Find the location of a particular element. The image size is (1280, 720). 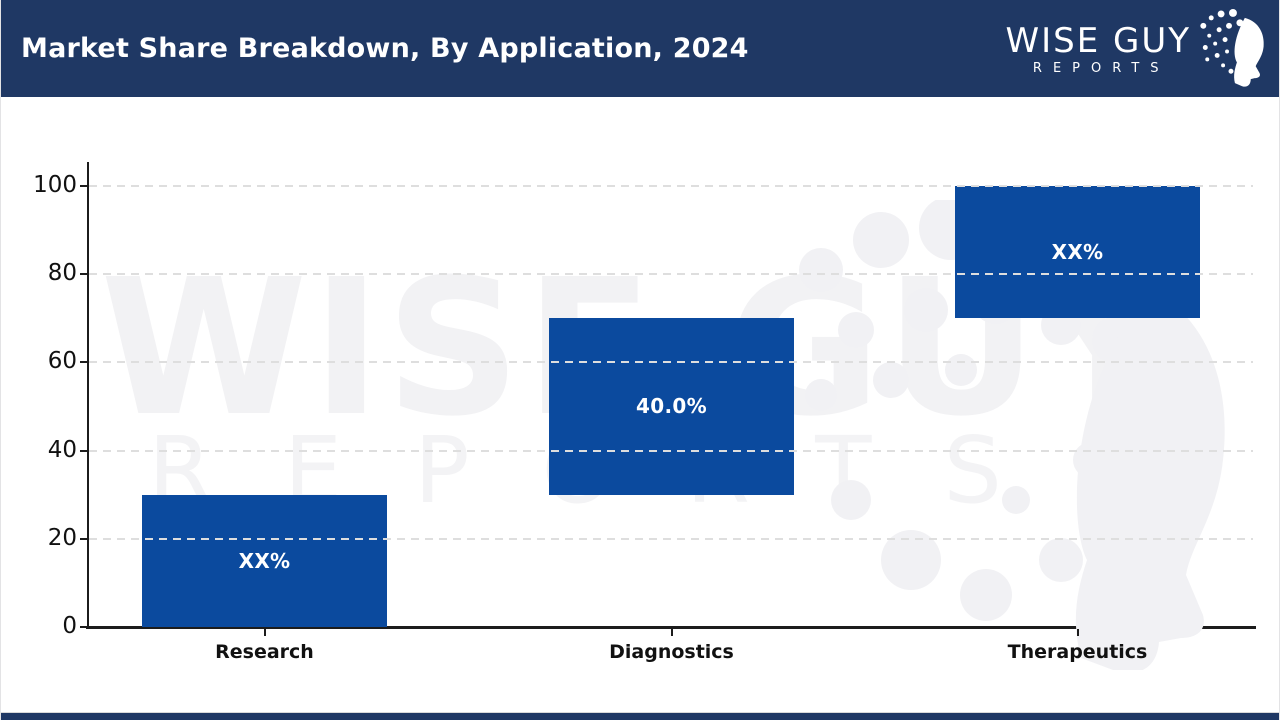

x-axis is located at coordinates (671, 627).